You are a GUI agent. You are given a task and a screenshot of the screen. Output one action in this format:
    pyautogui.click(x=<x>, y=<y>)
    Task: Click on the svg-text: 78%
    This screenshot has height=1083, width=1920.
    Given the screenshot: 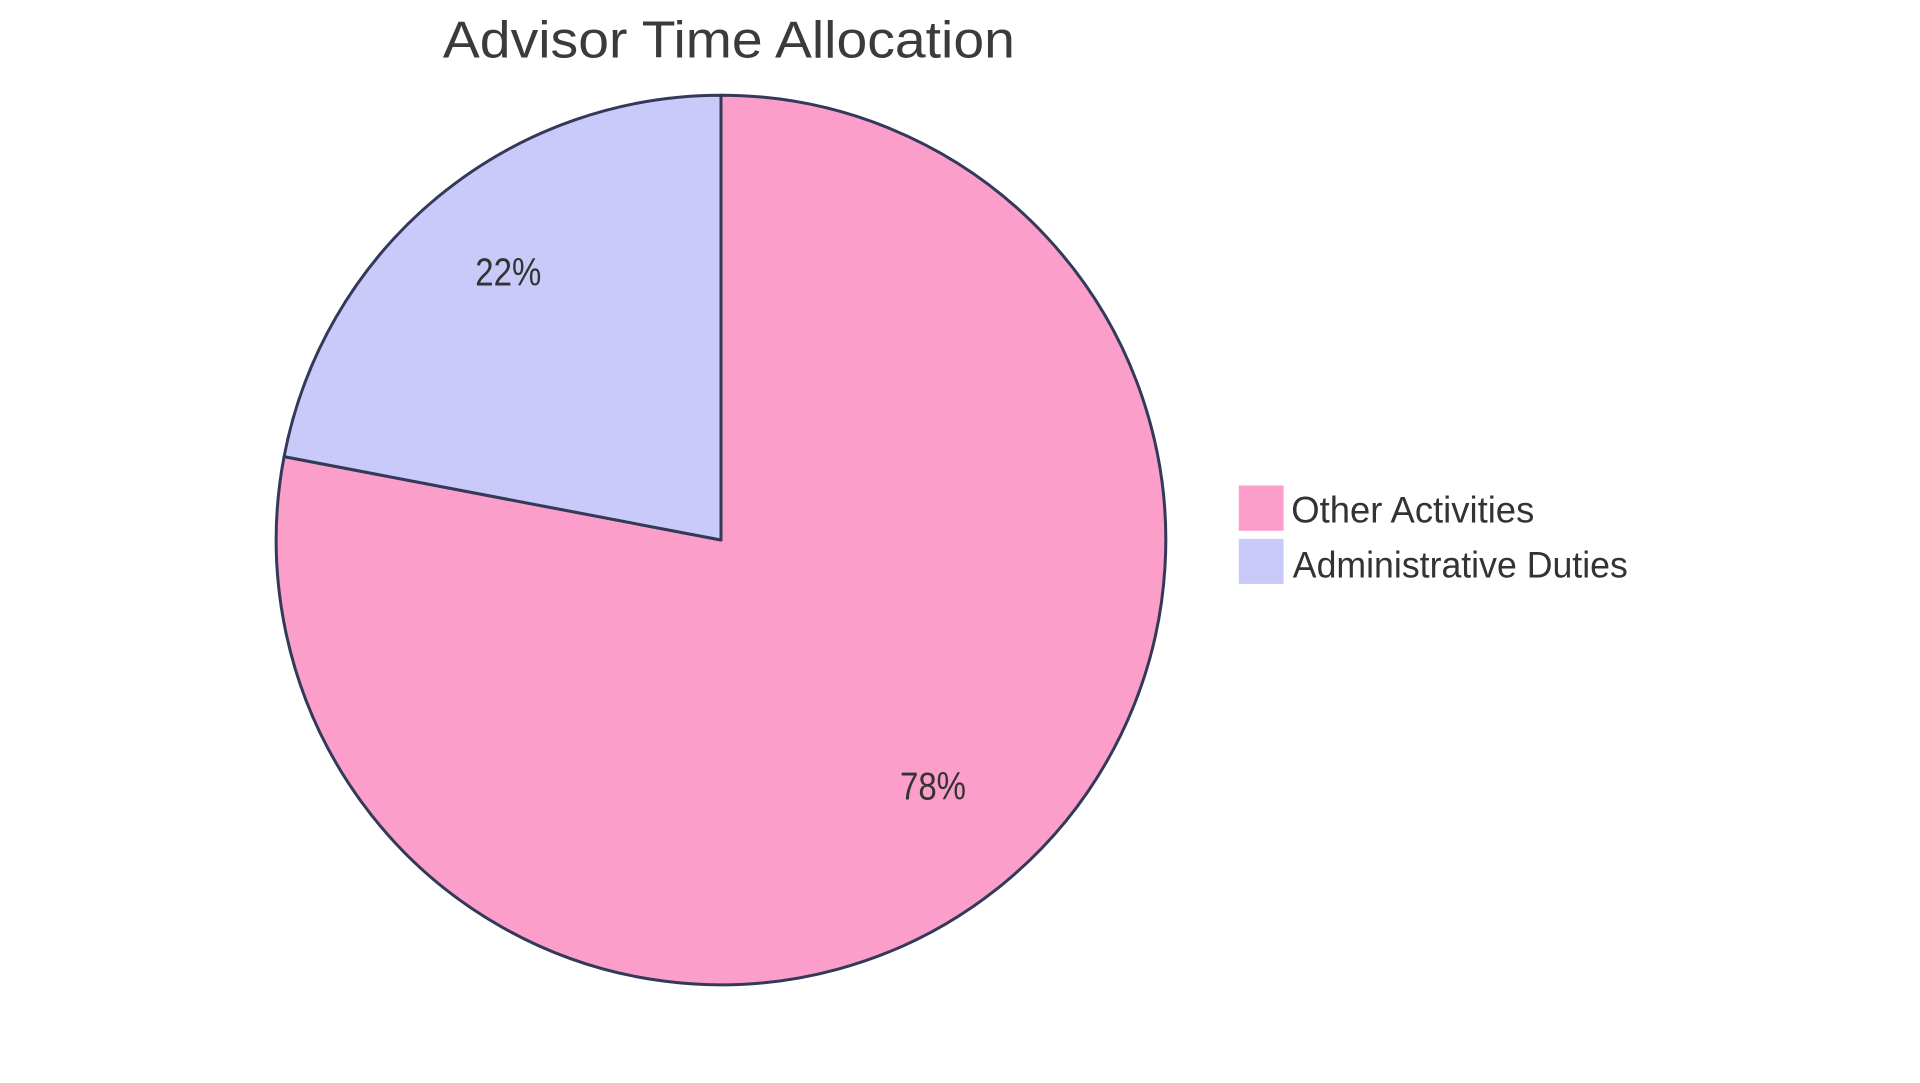 What is the action you would take?
    pyautogui.click(x=933, y=787)
    